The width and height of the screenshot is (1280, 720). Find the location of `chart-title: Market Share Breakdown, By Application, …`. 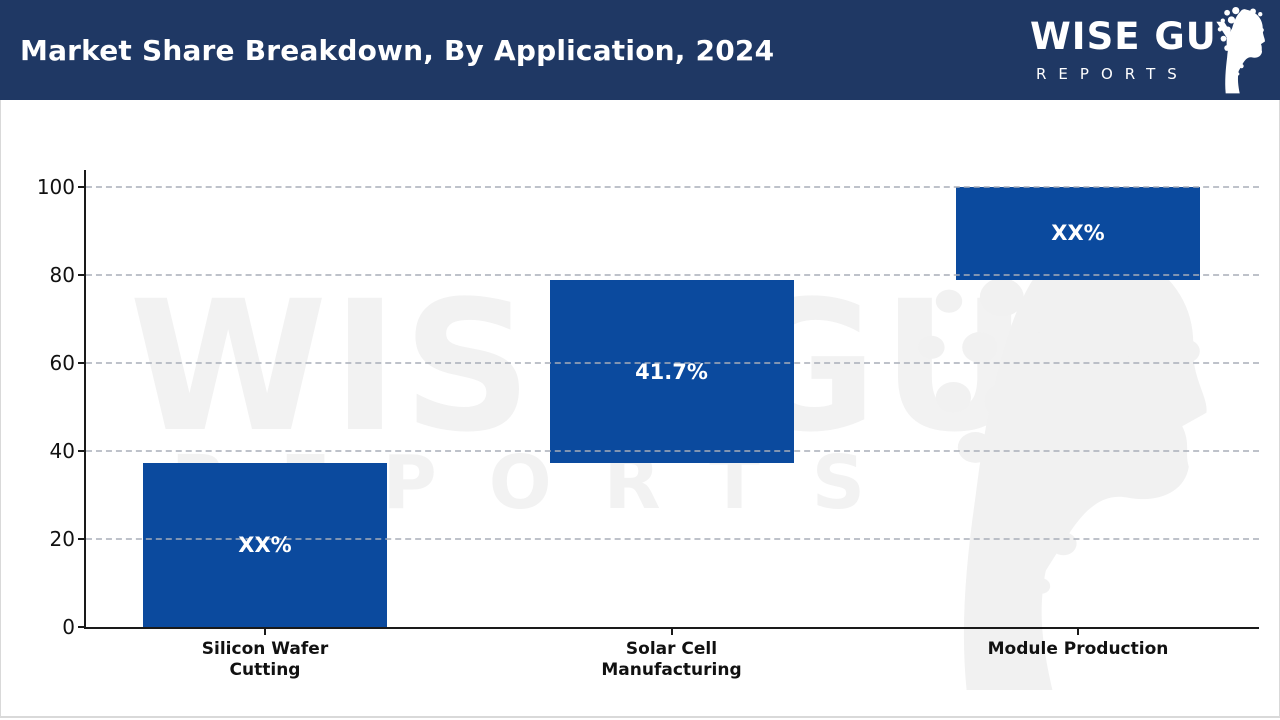

chart-title: Market Share Breakdown, By Application, … is located at coordinates (397, 50).